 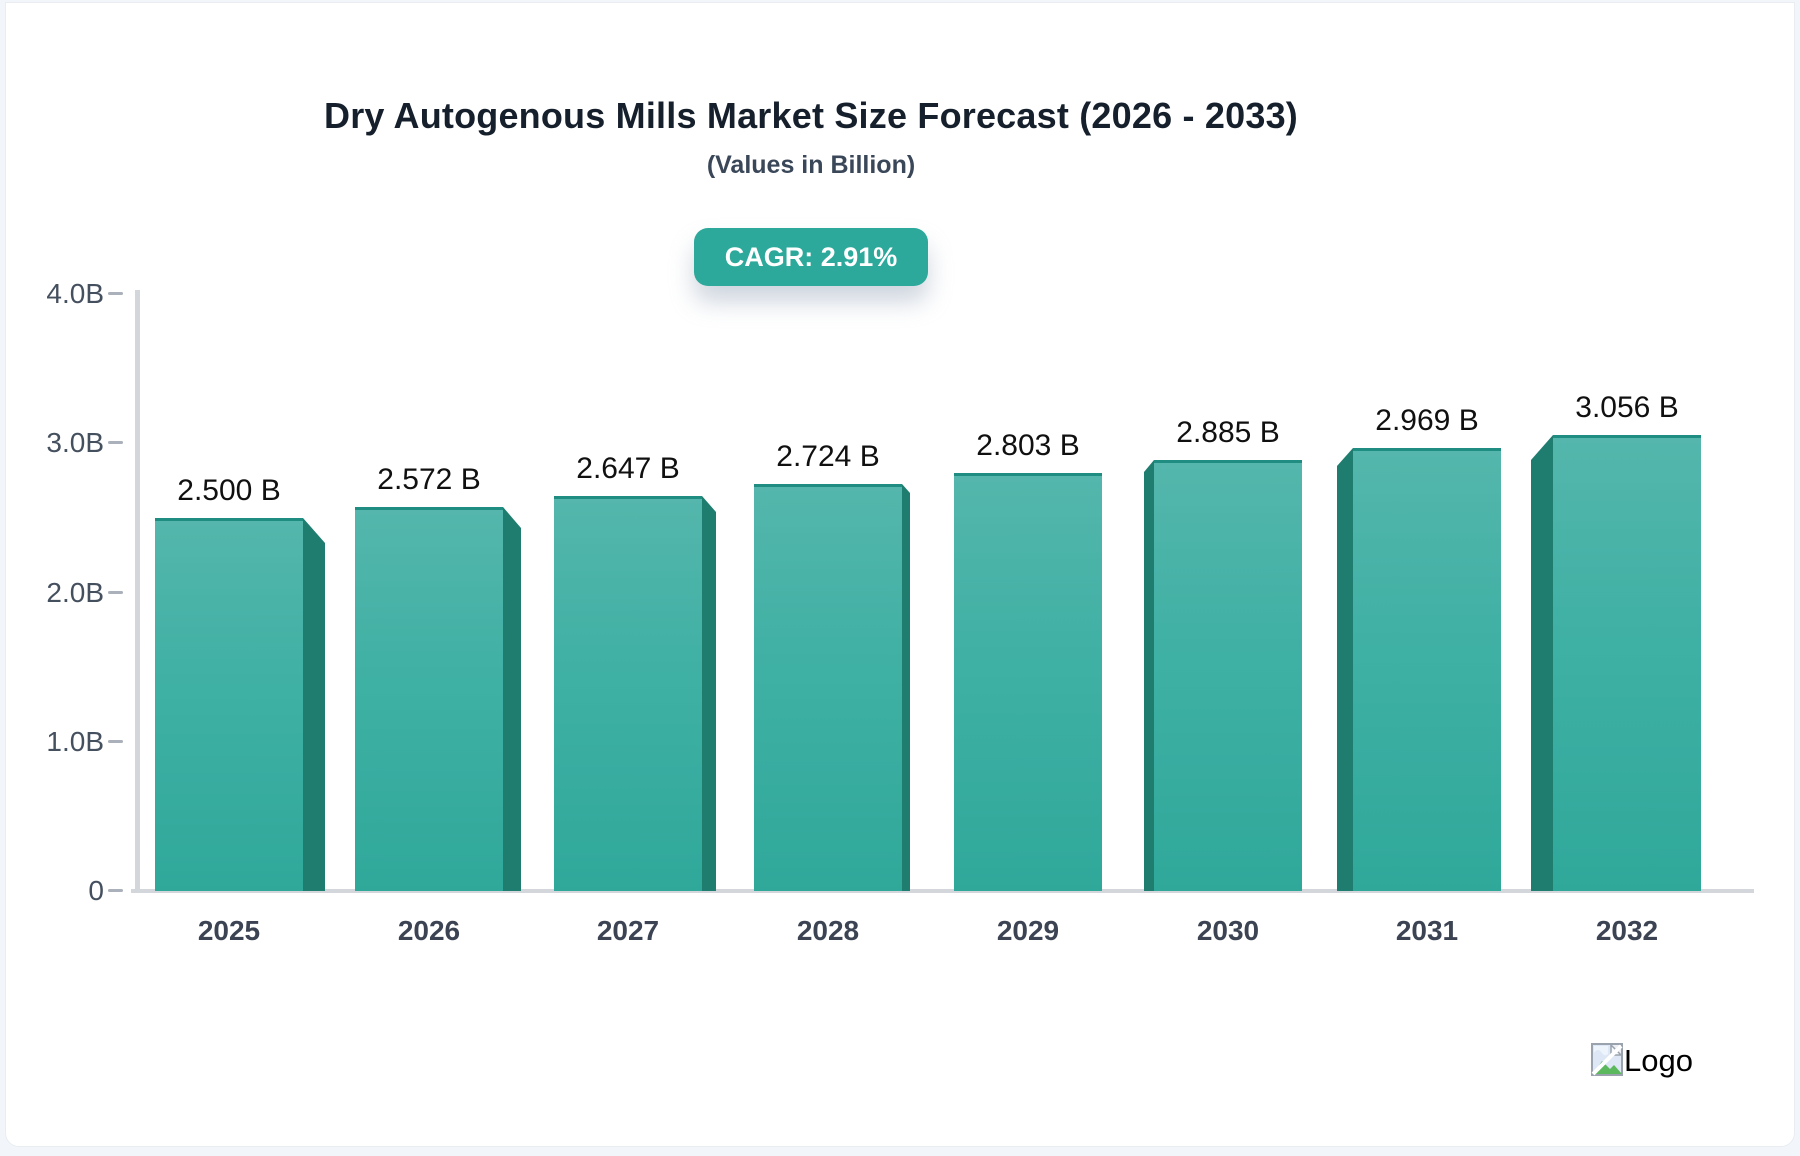 I want to click on cagr-badge: CAGR: 2.91%, so click(x=811, y=257).